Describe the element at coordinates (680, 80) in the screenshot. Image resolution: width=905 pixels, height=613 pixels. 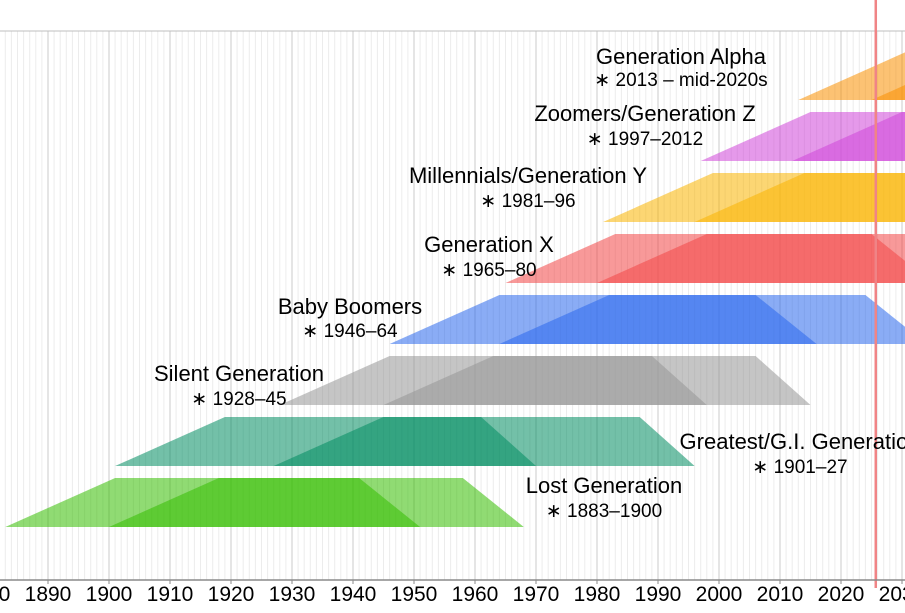
I see `generation-years-label: ∗ 2013 – mid-2020s` at that location.